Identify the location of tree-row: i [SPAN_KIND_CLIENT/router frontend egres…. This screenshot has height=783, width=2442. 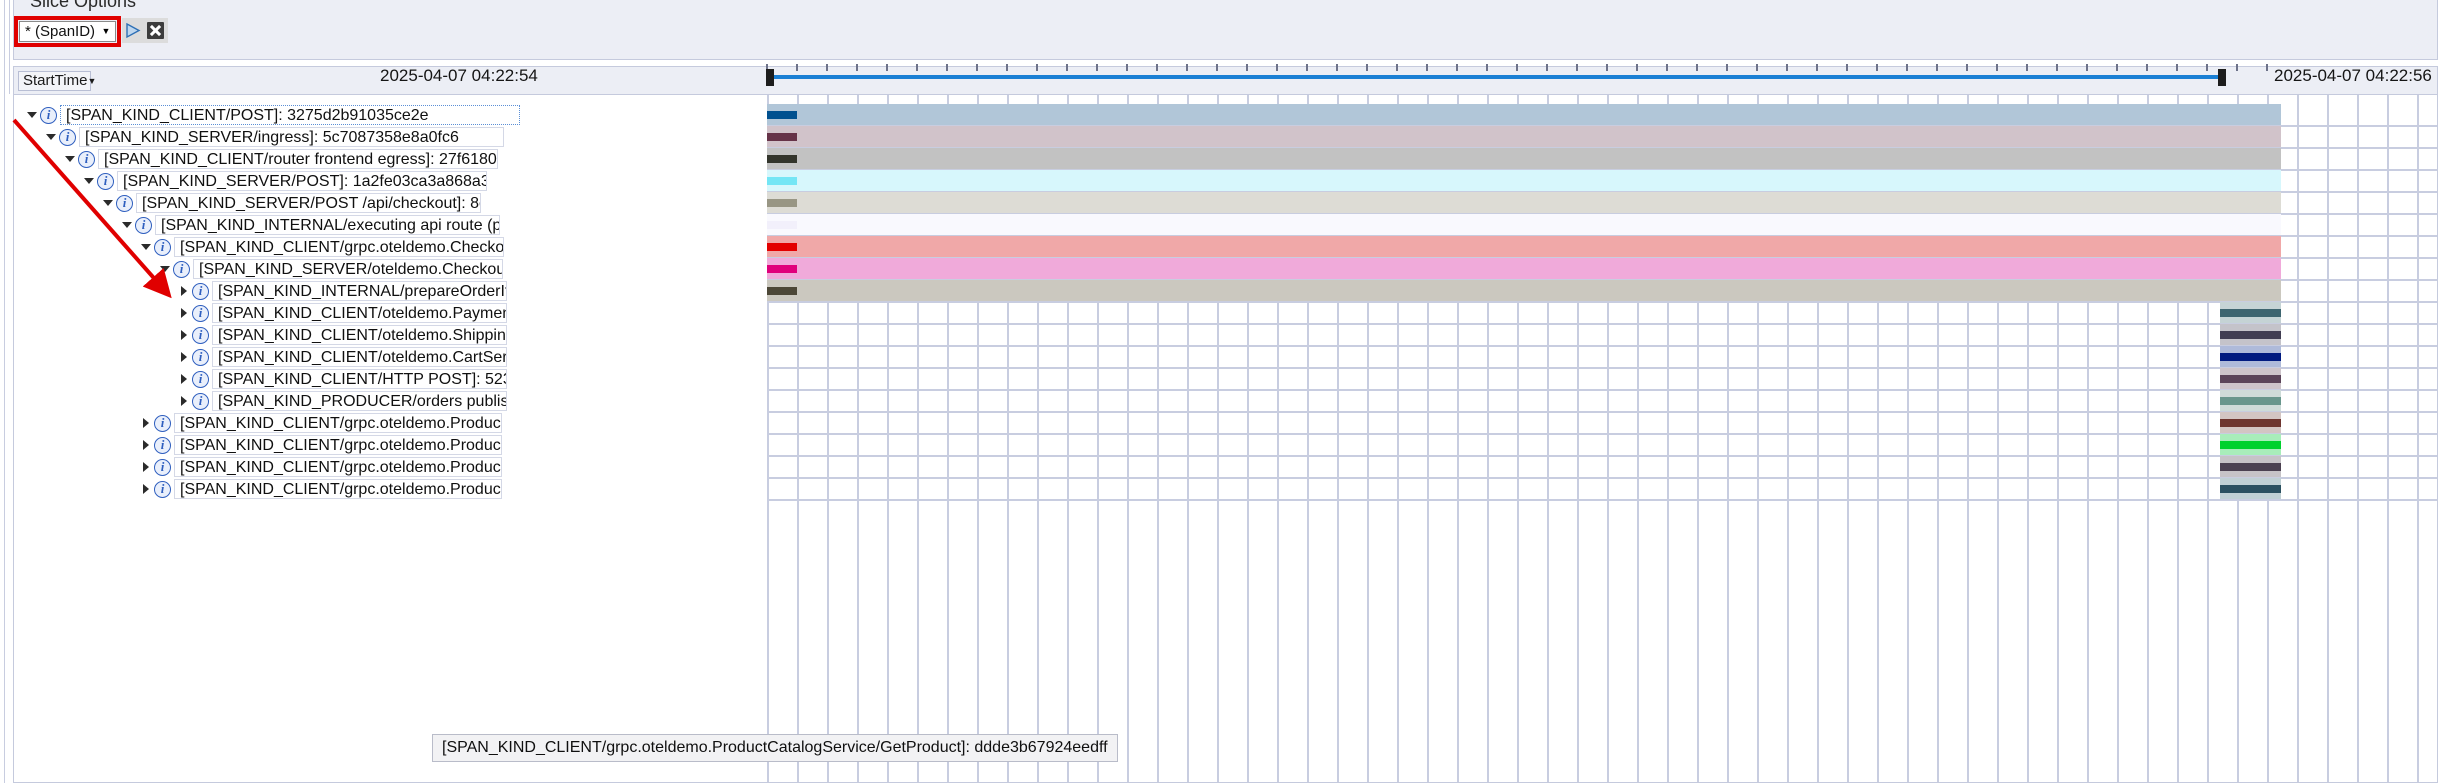
(280, 159).